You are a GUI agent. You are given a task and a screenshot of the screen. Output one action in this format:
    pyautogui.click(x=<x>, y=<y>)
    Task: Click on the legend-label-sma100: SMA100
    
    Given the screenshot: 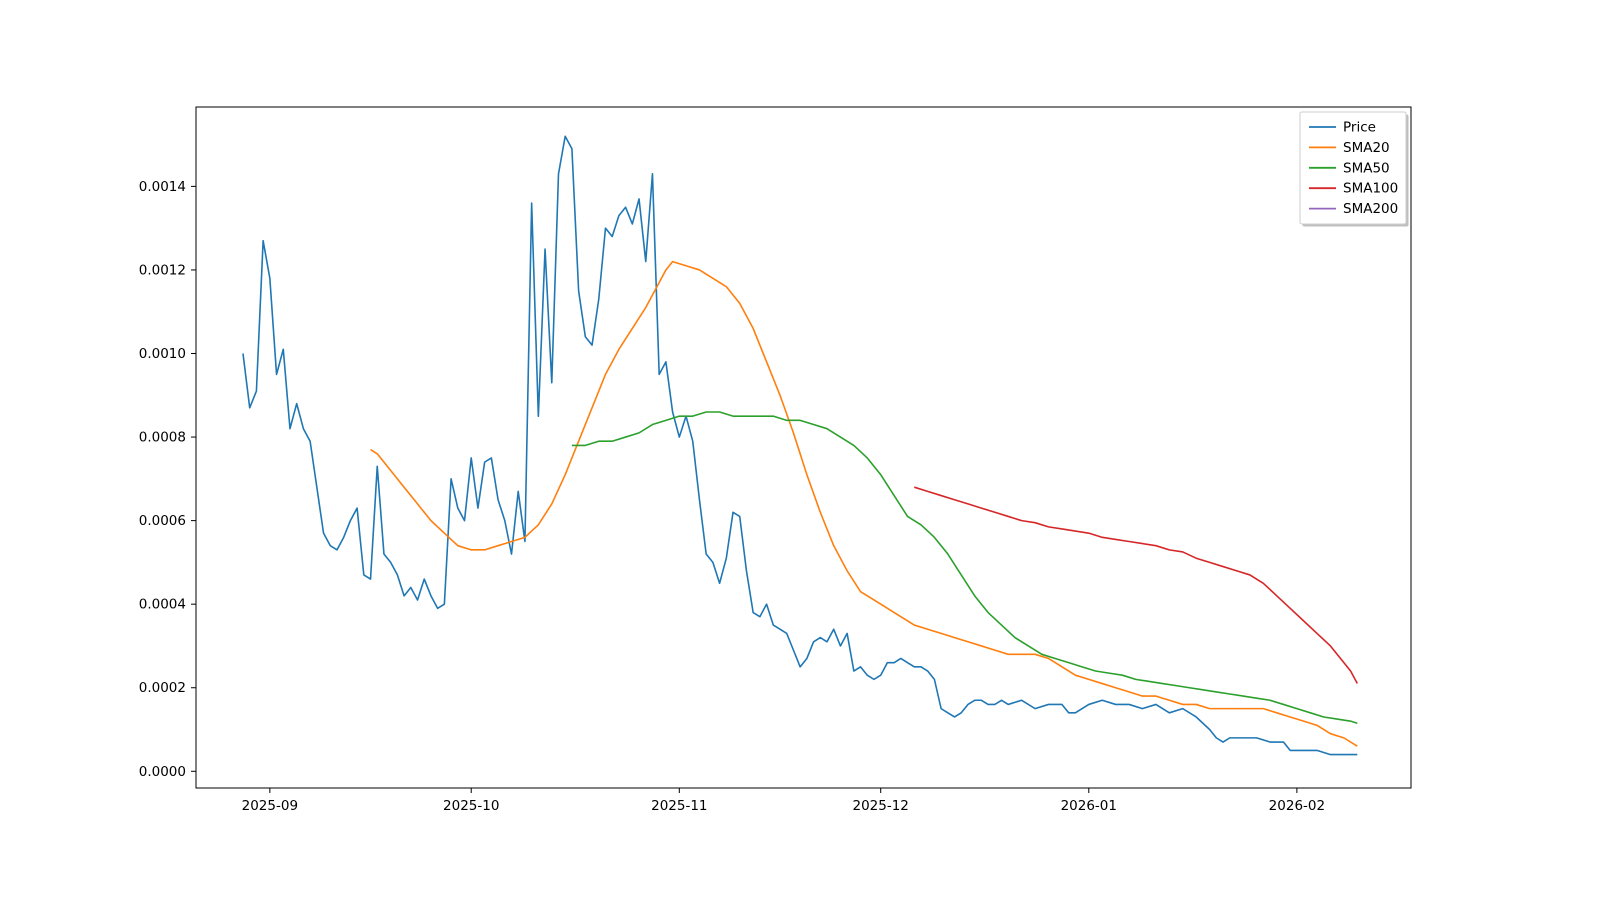 What is the action you would take?
    pyautogui.click(x=1370, y=189)
    